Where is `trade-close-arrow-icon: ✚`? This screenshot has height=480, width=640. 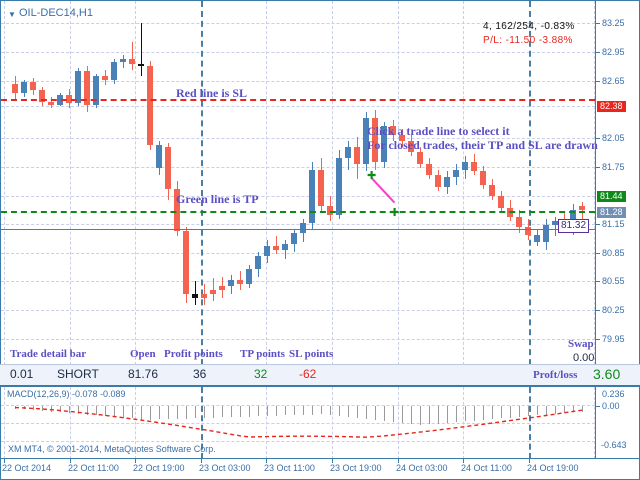
trade-close-arrow-icon: ✚ is located at coordinates (395, 213).